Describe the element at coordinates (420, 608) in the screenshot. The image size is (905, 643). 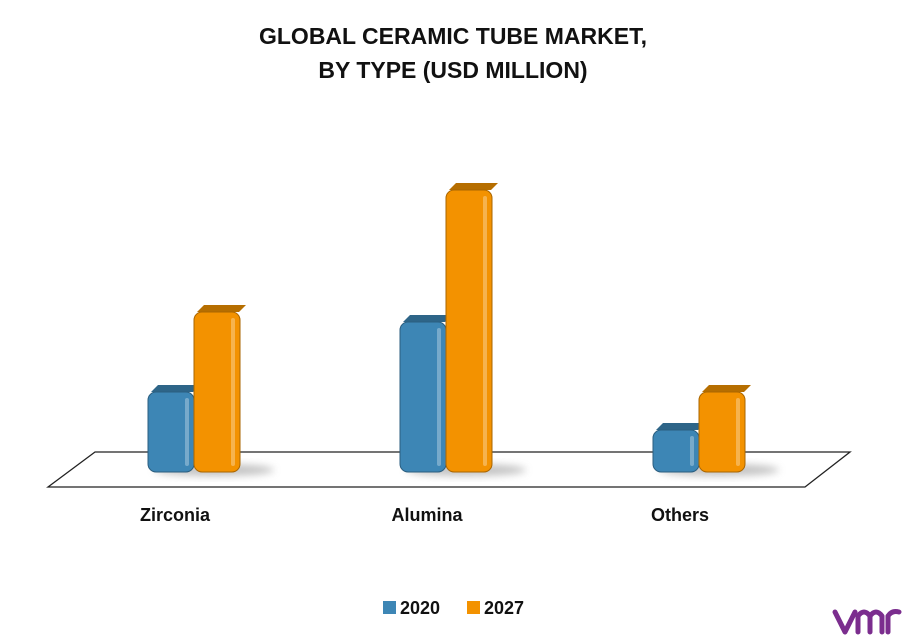
I see `legend-label: 2020` at that location.